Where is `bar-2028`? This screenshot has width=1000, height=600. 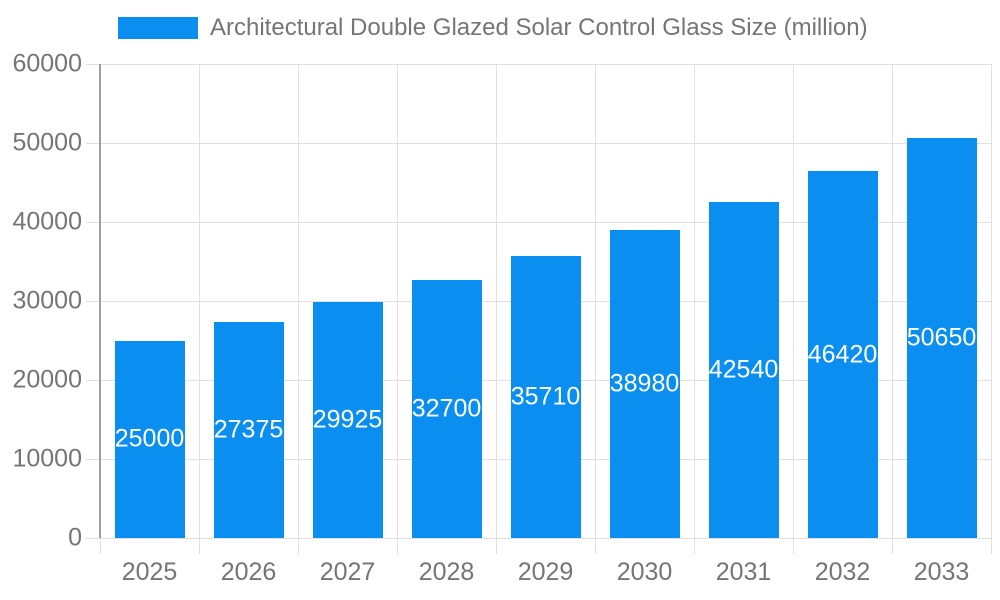 bar-2028 is located at coordinates (446, 408).